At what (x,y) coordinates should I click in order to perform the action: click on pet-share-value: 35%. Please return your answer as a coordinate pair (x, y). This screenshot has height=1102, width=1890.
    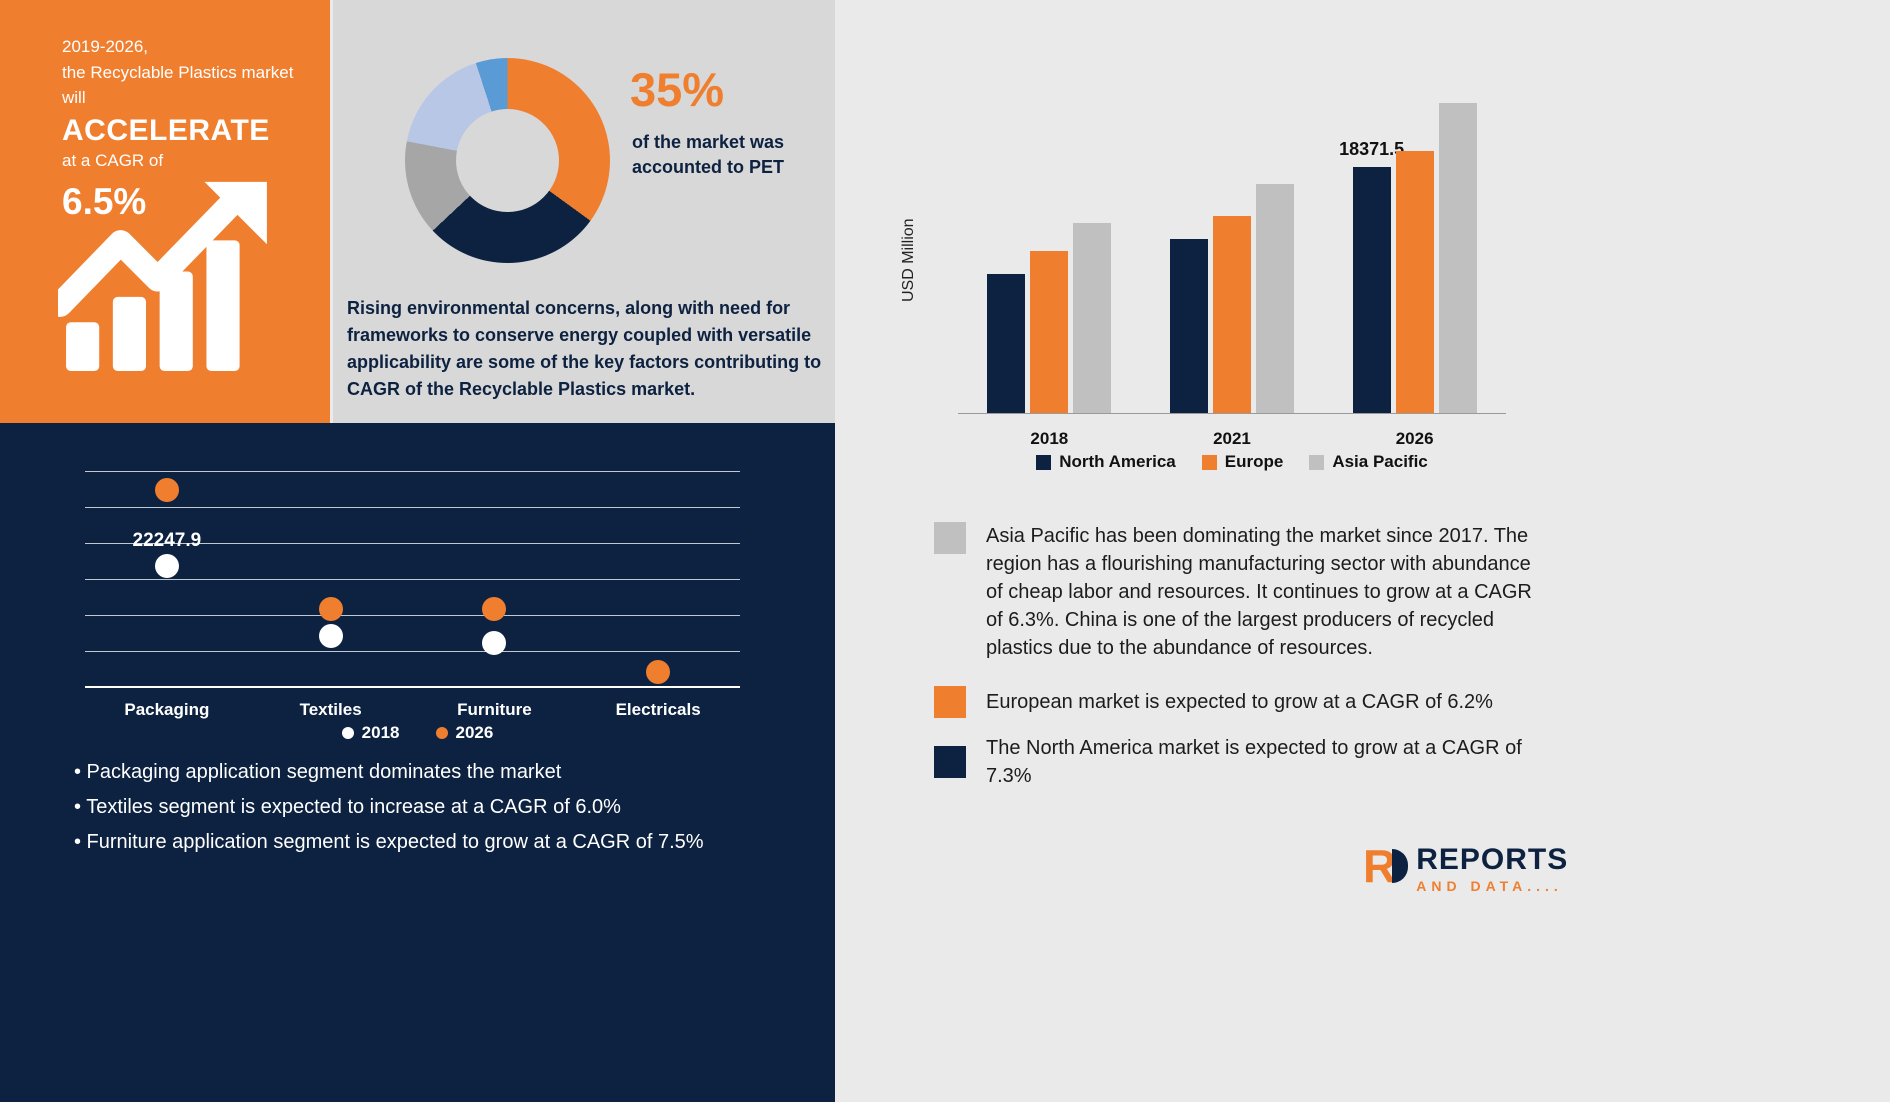
    Looking at the image, I should click on (677, 89).